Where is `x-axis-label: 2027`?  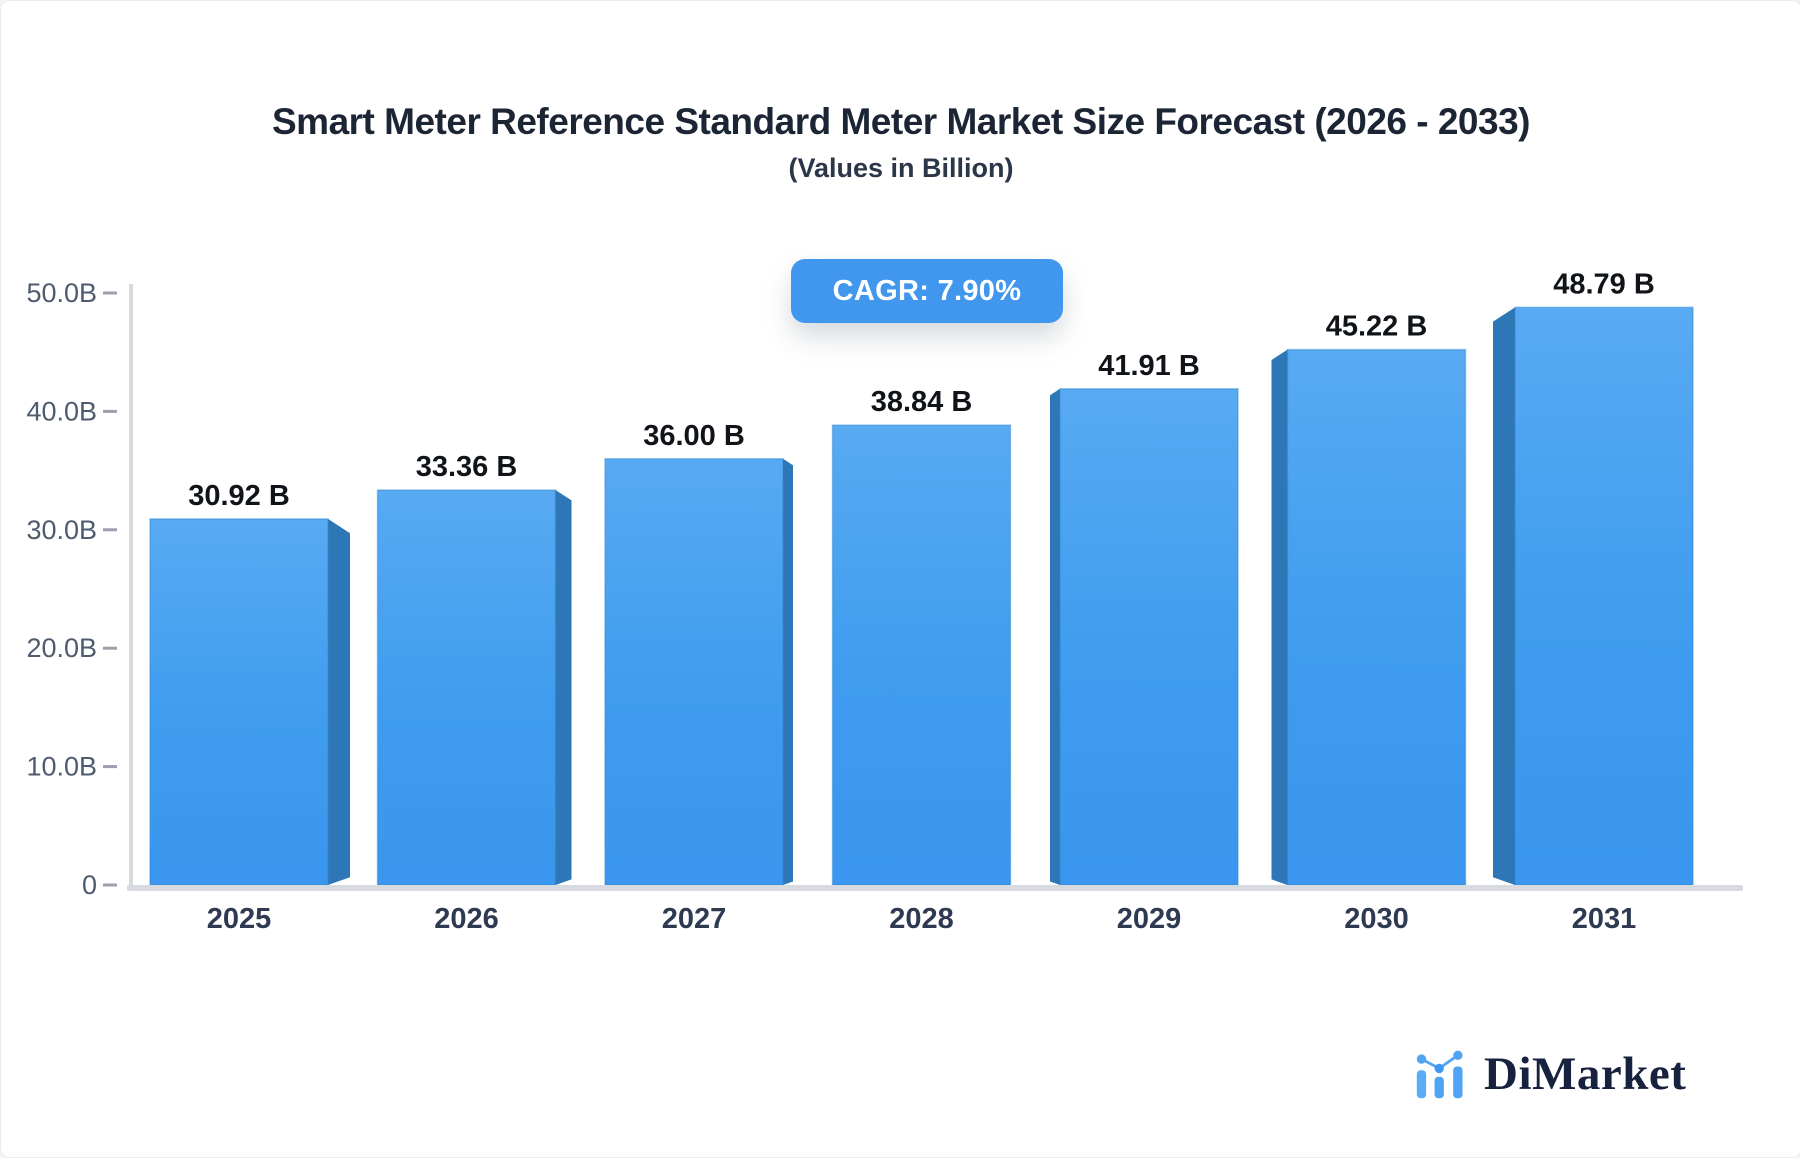 x-axis-label: 2027 is located at coordinates (694, 919).